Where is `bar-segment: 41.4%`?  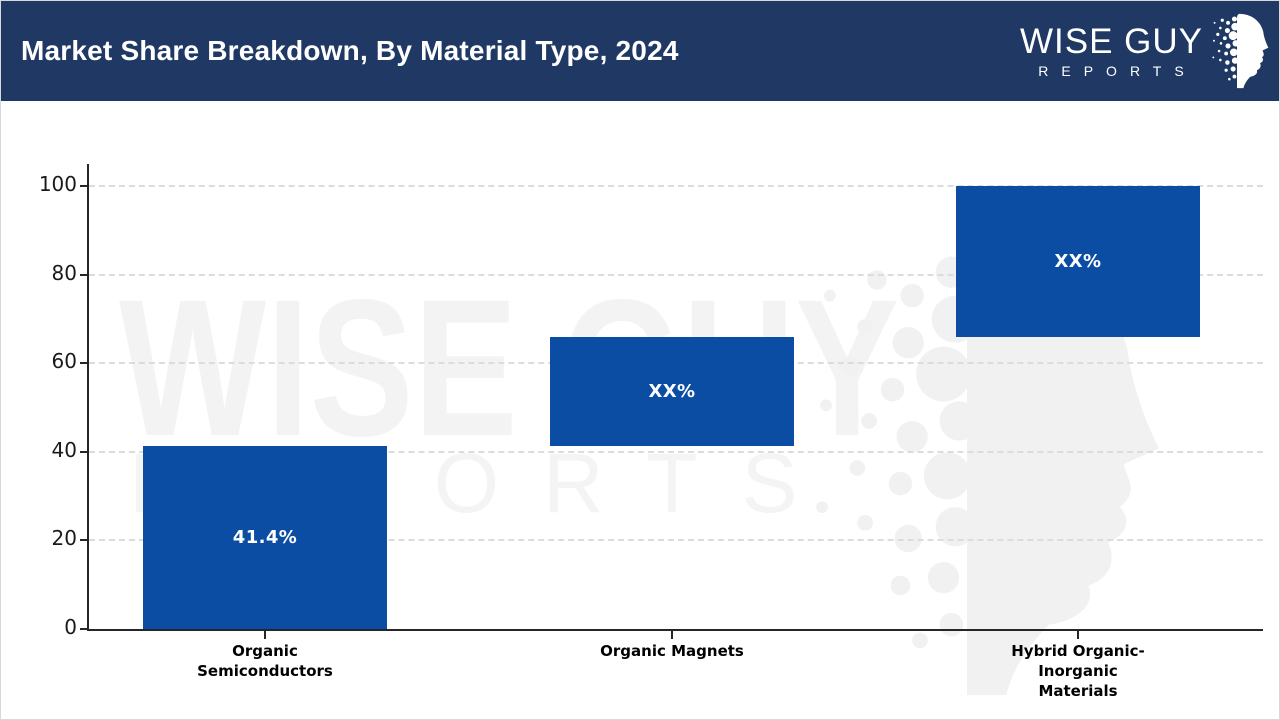 bar-segment: 41.4% is located at coordinates (265, 537).